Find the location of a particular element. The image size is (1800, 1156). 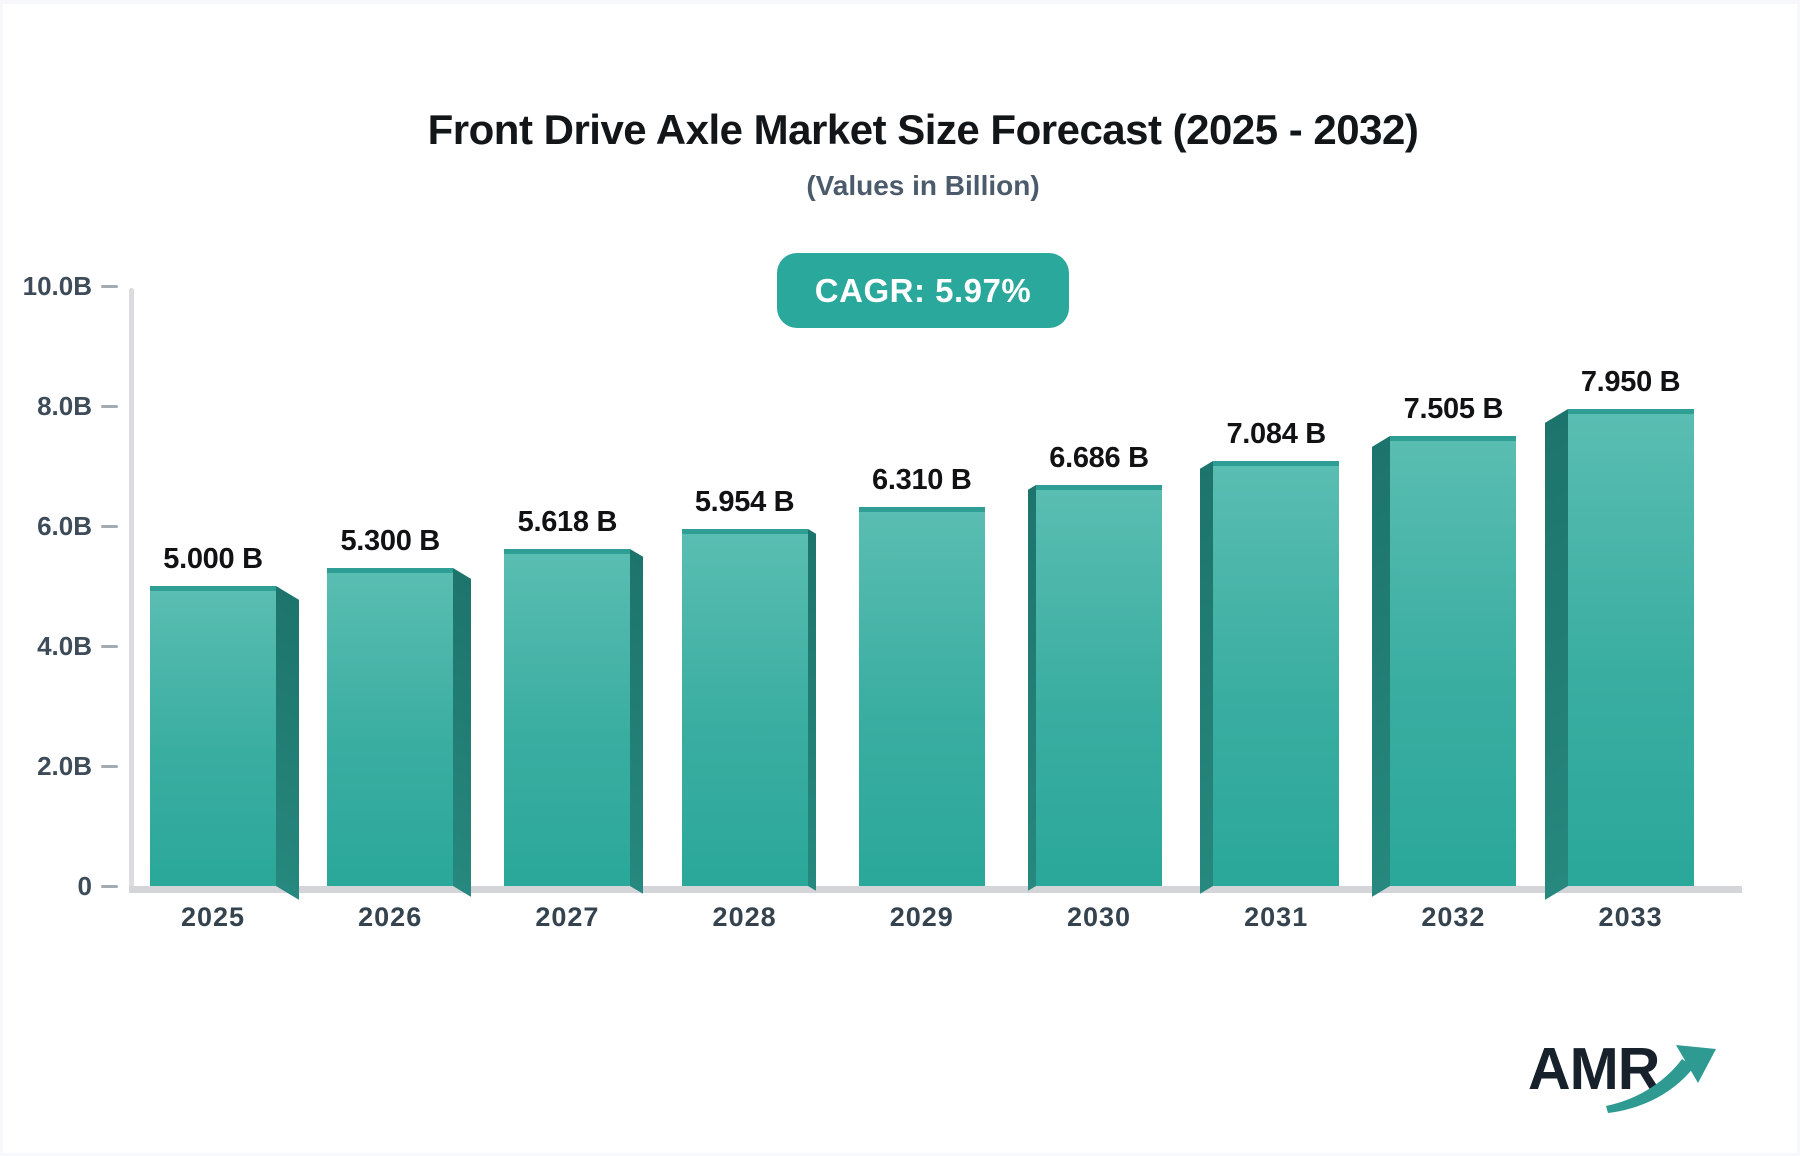

bar-value-label: 7.505 B is located at coordinates (1453, 408).